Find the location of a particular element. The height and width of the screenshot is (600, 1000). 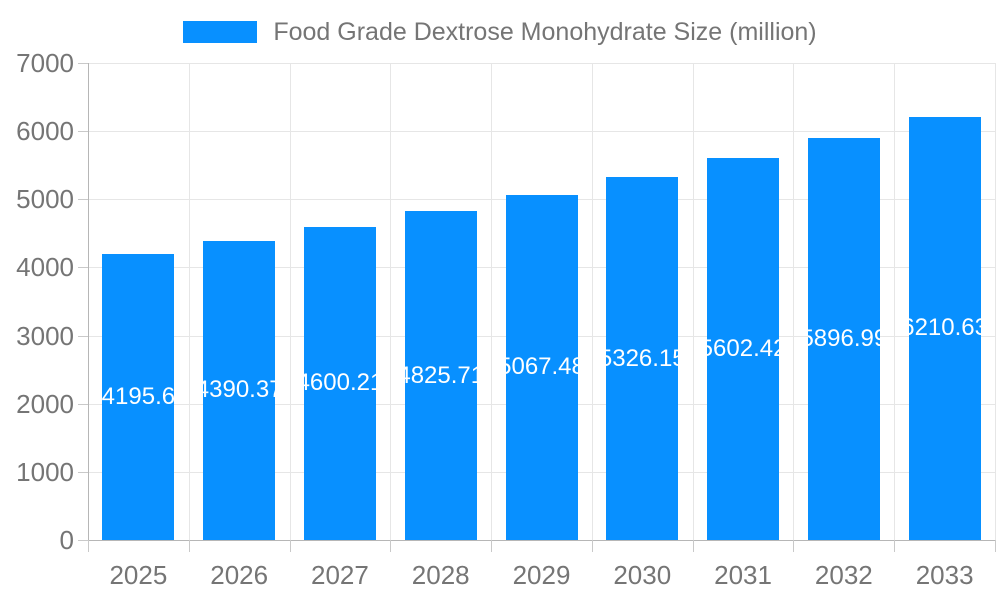

bar-value-label: 6210.63 is located at coordinates (945, 328).